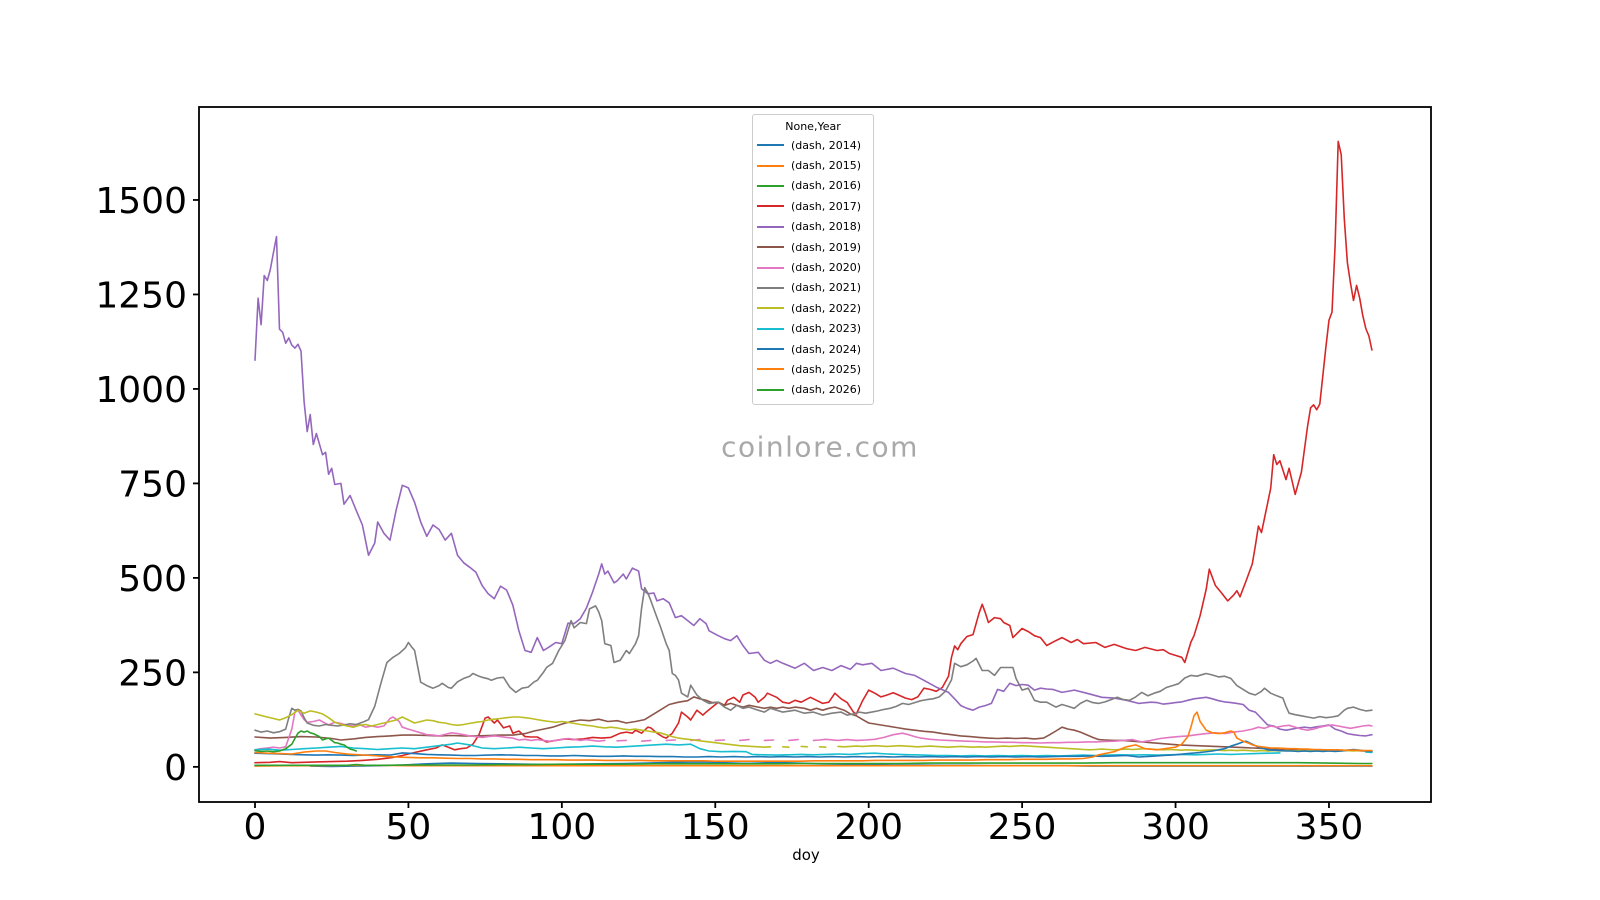  I want to click on y-tick-label: 1250, so click(141, 295).